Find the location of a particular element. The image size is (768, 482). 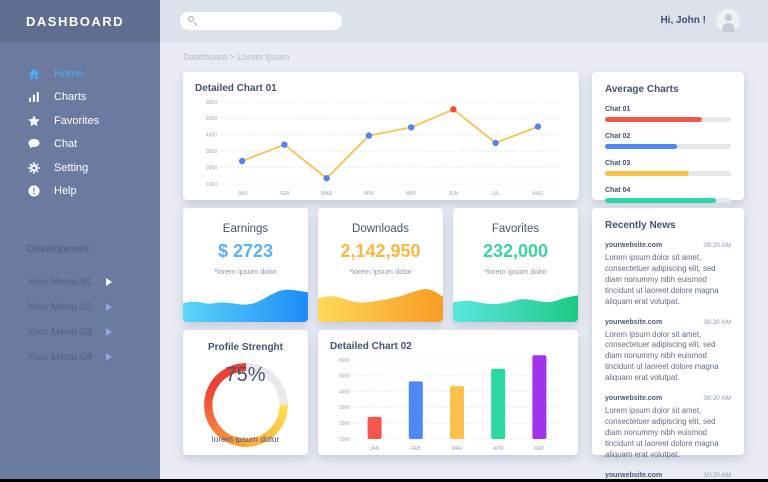

stat-card-title: Earnings is located at coordinates (245, 229).